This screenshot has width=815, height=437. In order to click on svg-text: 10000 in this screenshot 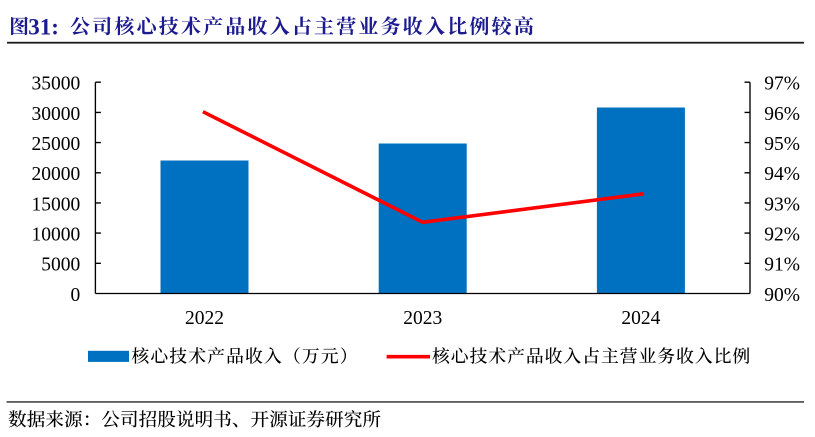, I will do `click(55, 235)`.